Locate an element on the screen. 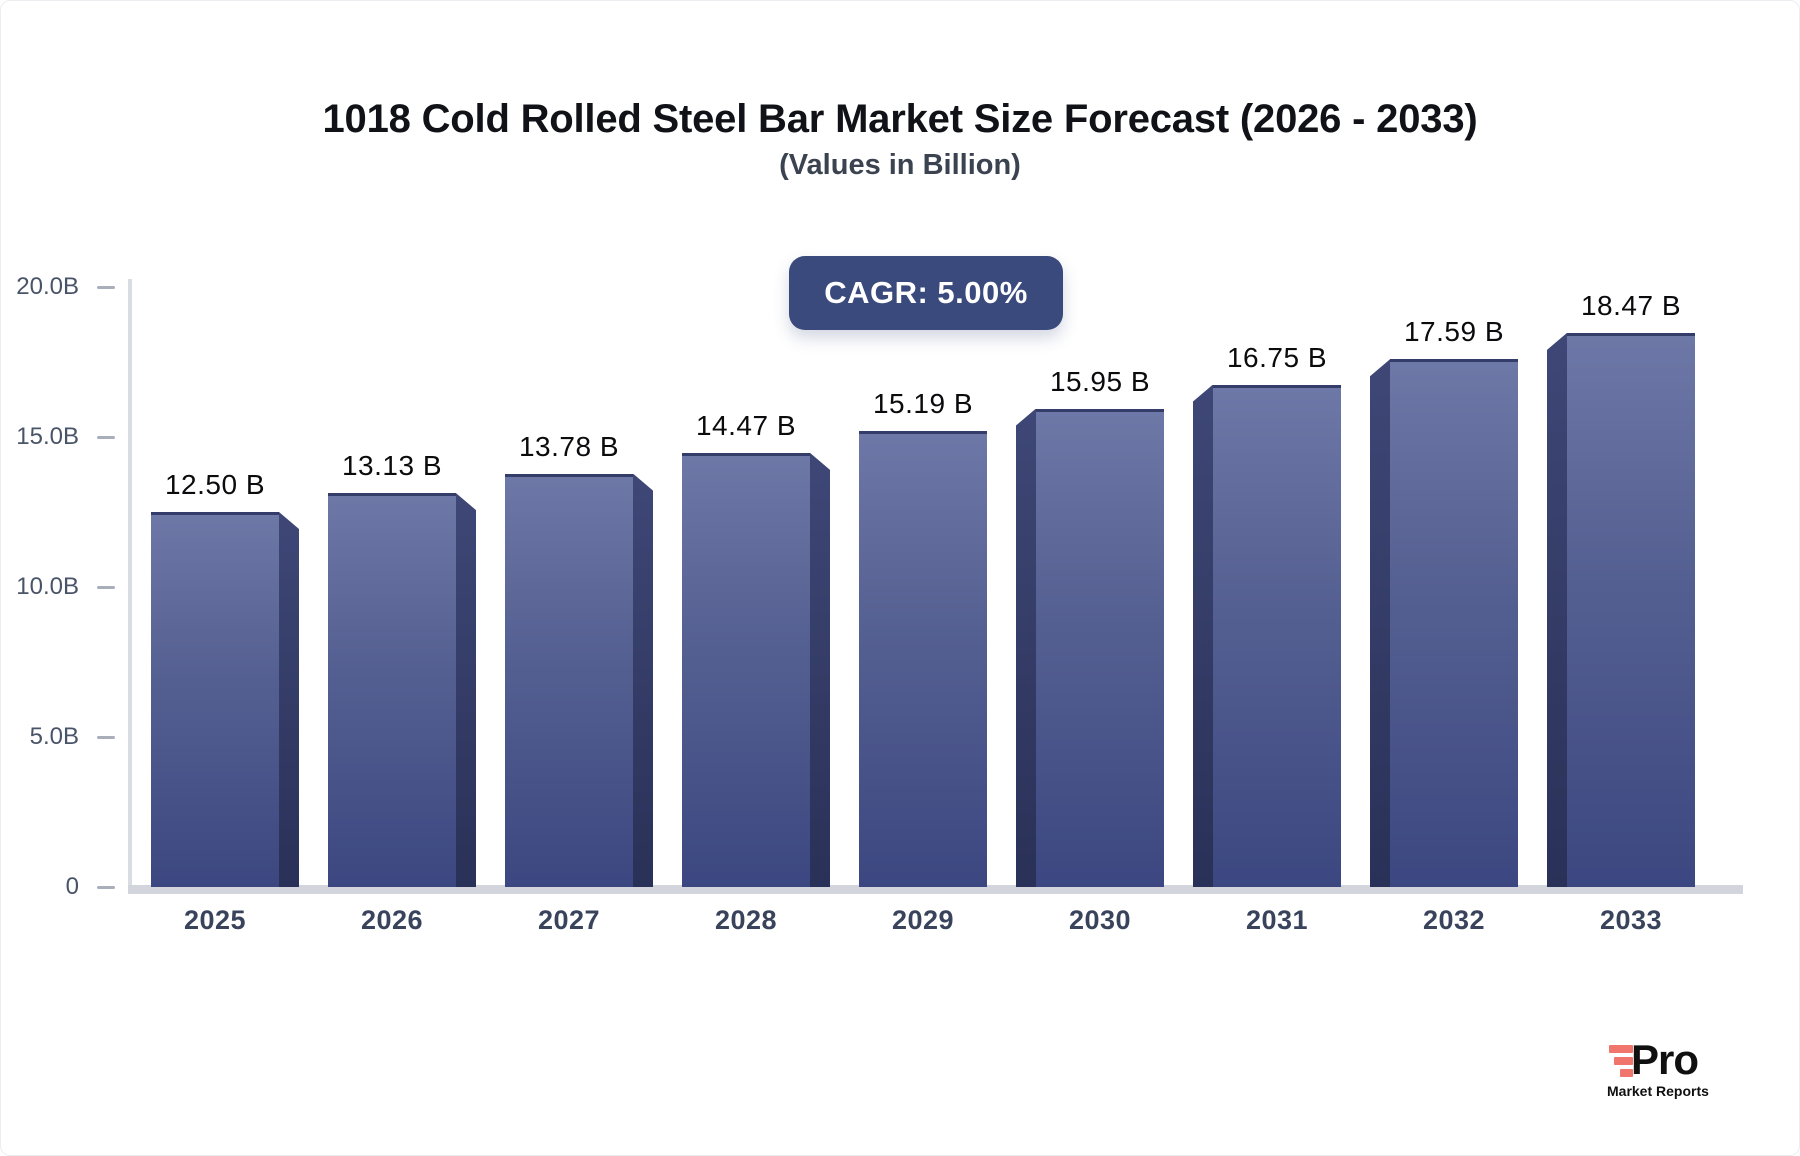  y-axis-line is located at coordinates (130, 585).